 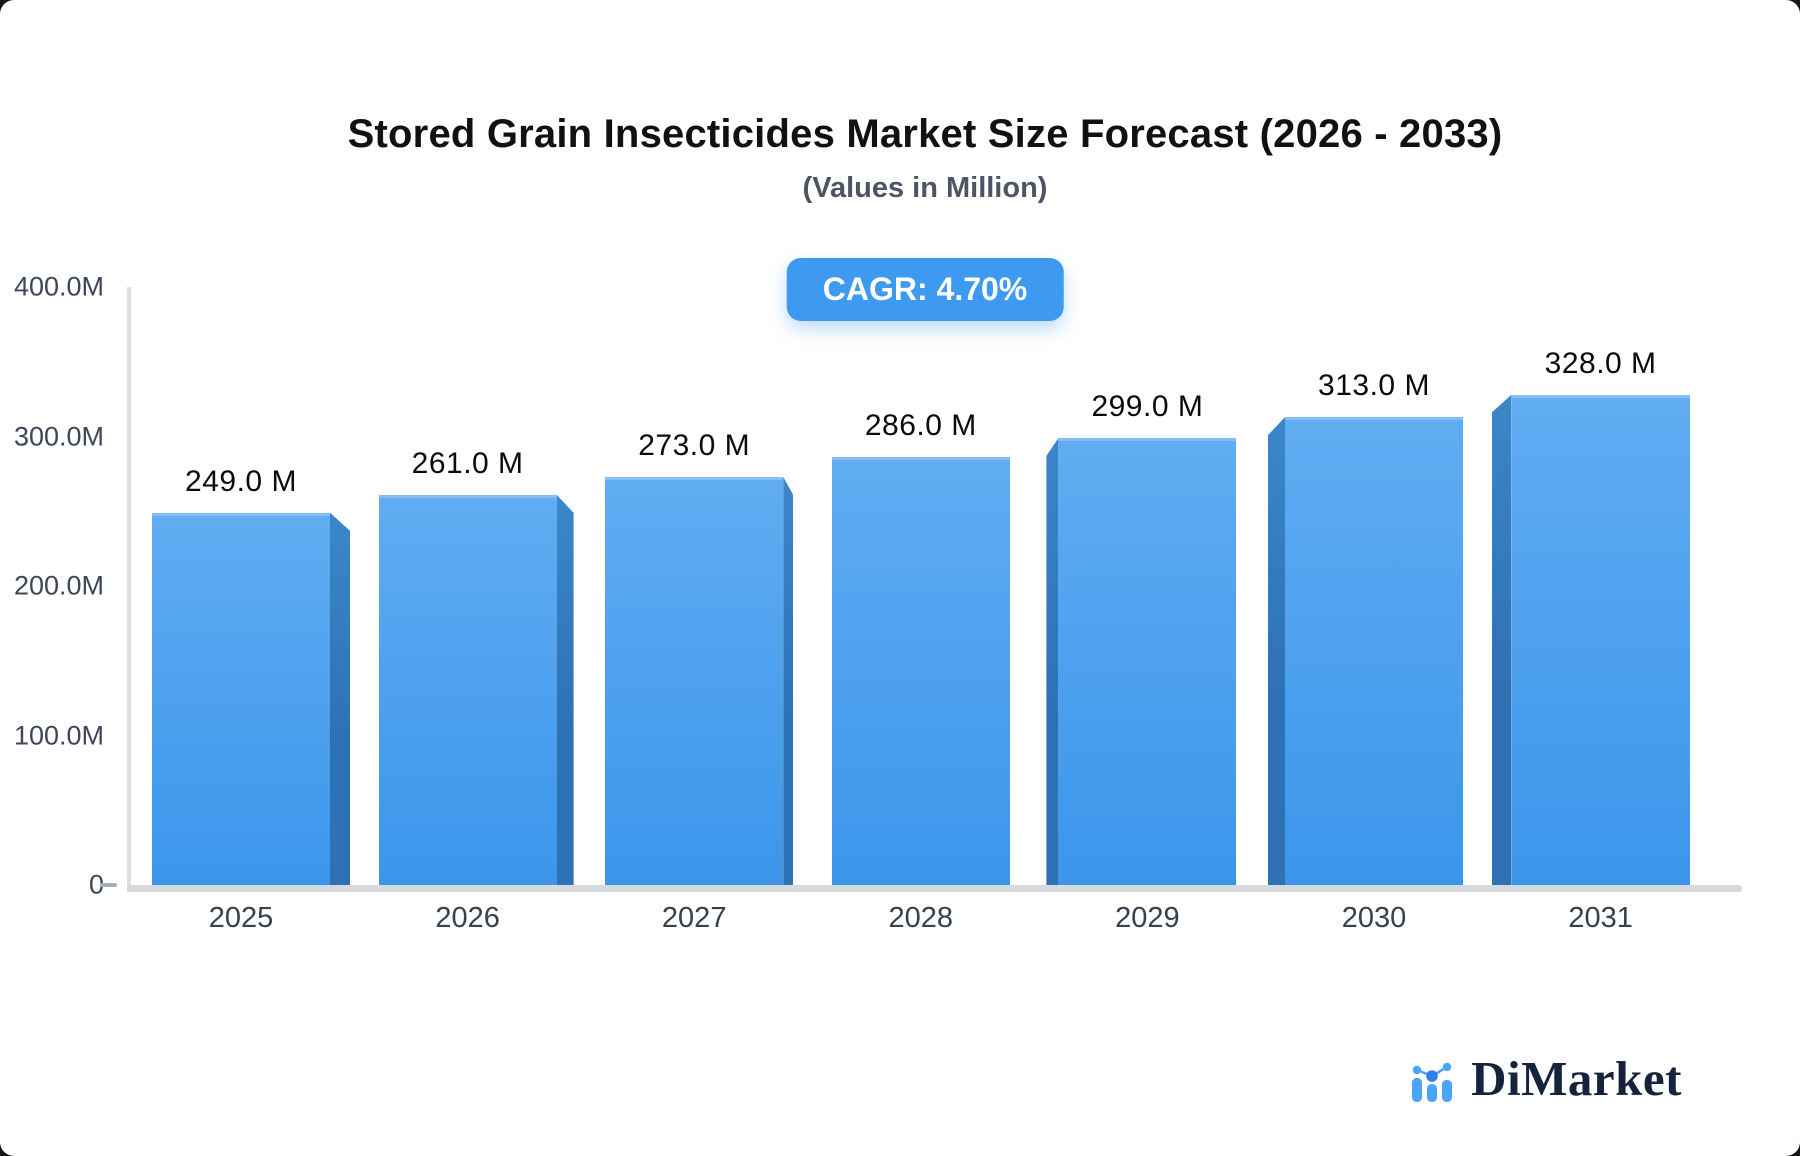 I want to click on bar-side-2030, so click(x=1276, y=651).